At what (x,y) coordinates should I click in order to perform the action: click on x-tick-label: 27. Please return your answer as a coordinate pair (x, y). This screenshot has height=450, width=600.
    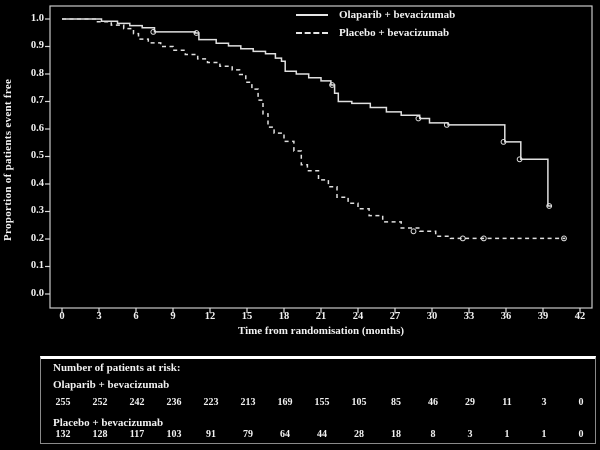
    Looking at the image, I should click on (395, 316).